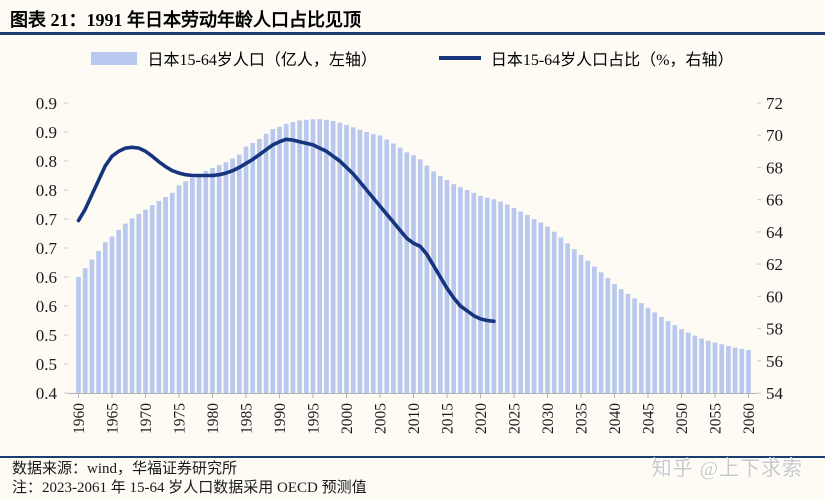 The width and height of the screenshot is (825, 500). What do you see at coordinates (412, 58) in the screenshot?
I see `chart-legend: 日本15-64岁人口（亿人，左轴） 日本15-64岁人口占比（%，右轴）` at bounding box center [412, 58].